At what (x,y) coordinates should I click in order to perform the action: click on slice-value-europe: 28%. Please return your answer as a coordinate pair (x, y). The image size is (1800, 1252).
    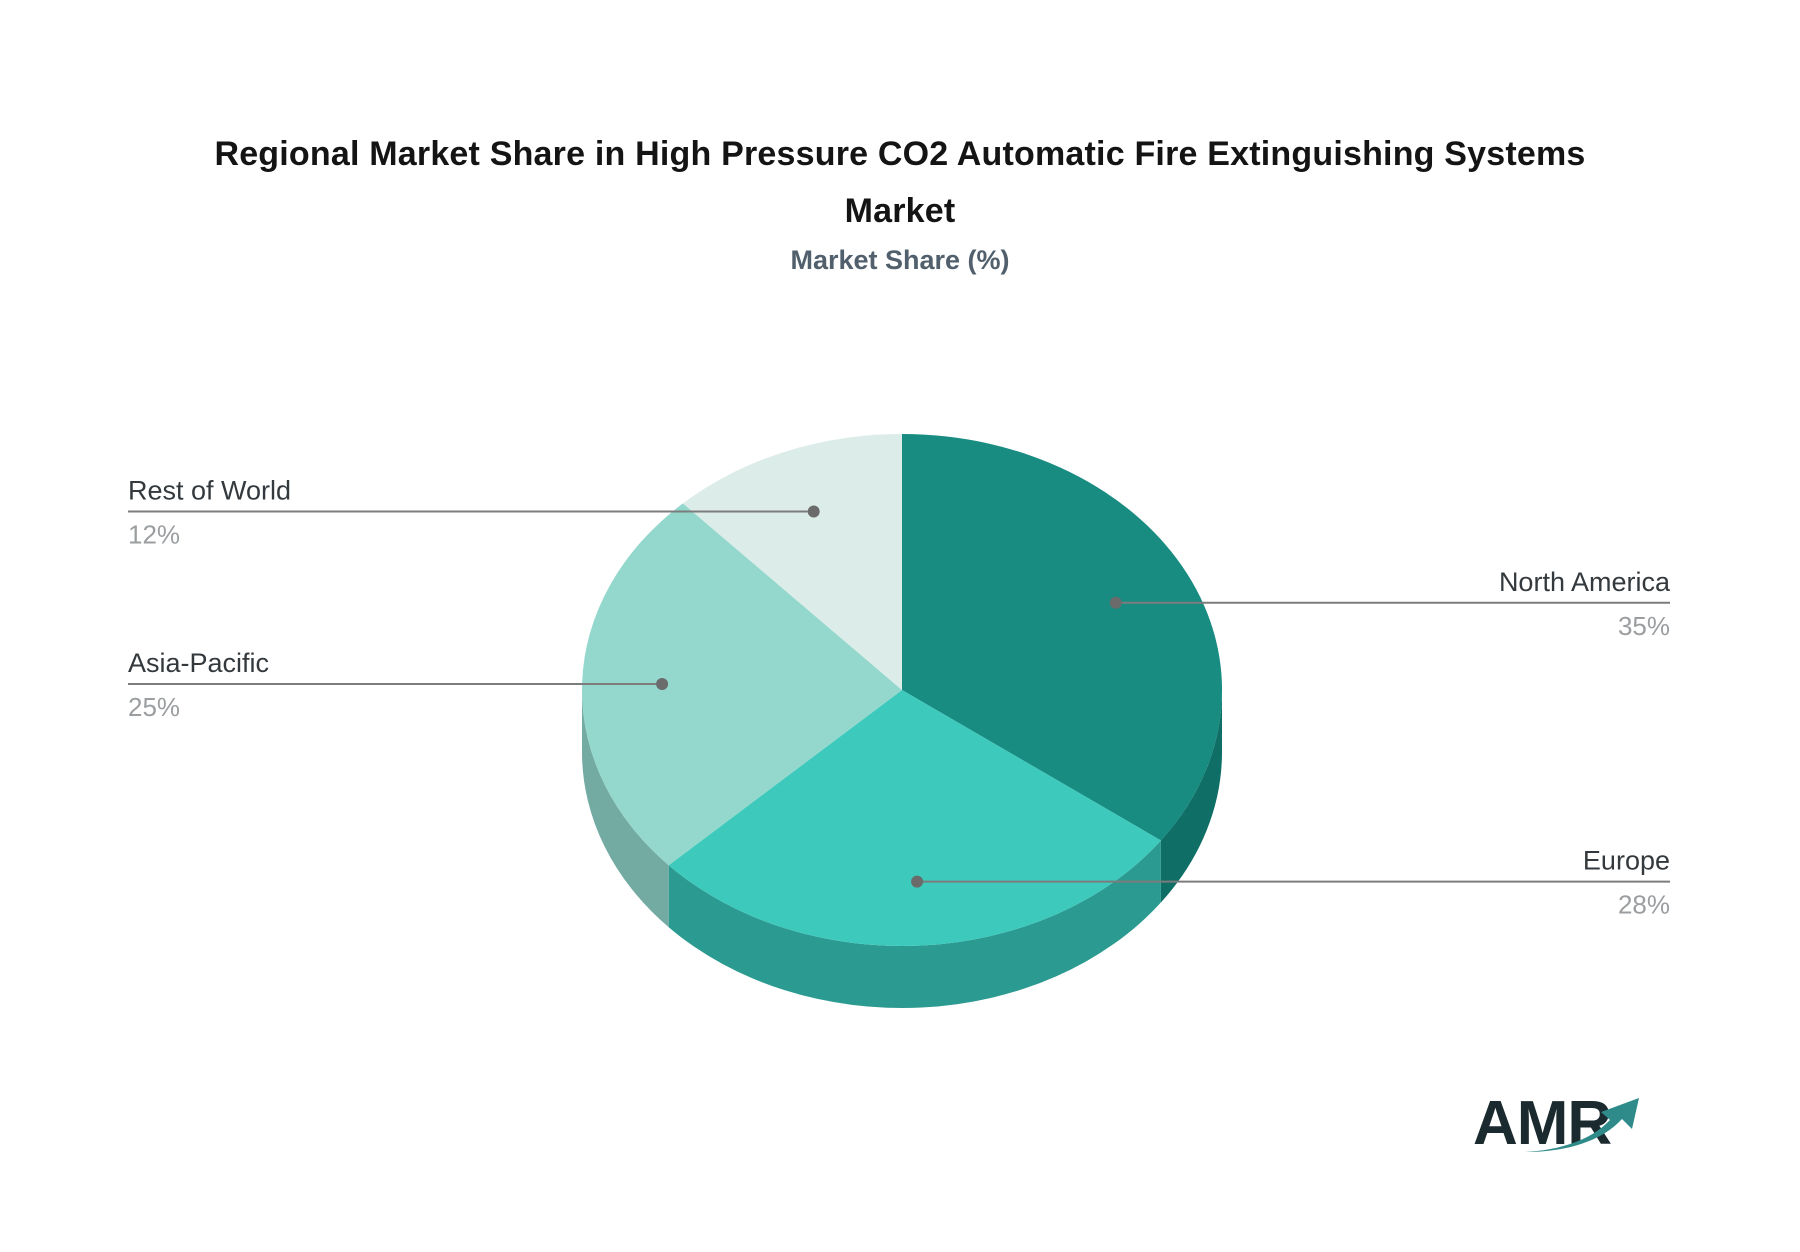
    Looking at the image, I should click on (1644, 905).